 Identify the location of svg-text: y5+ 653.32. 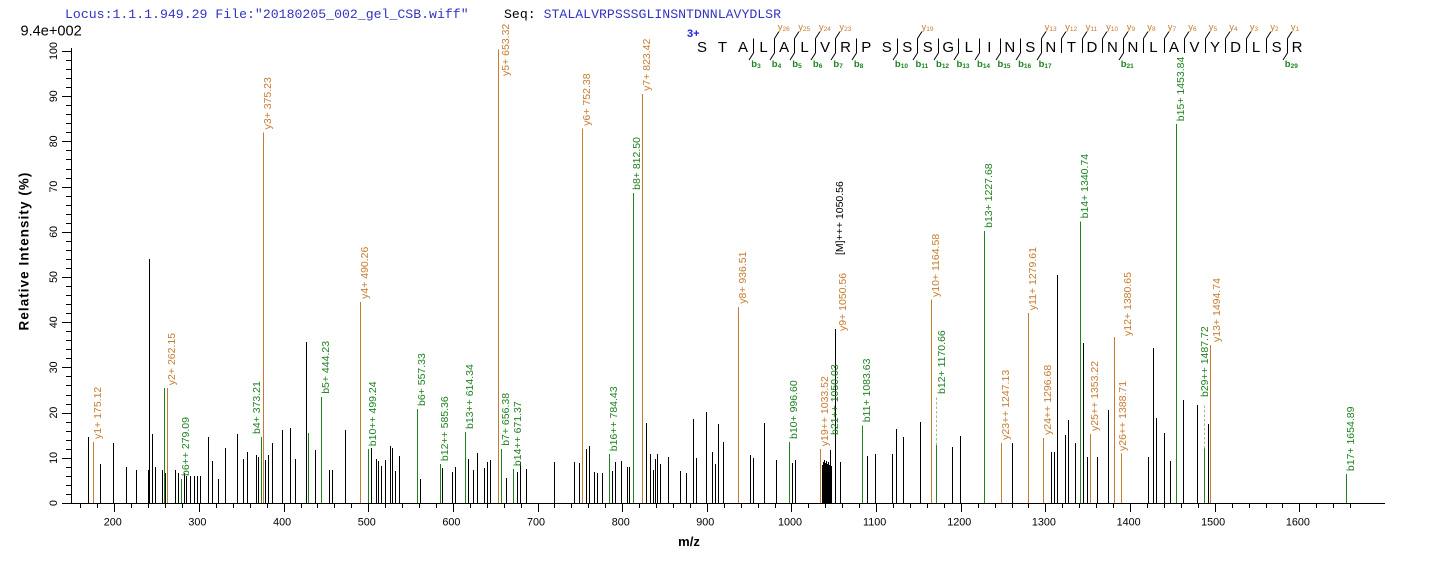
(506, 50).